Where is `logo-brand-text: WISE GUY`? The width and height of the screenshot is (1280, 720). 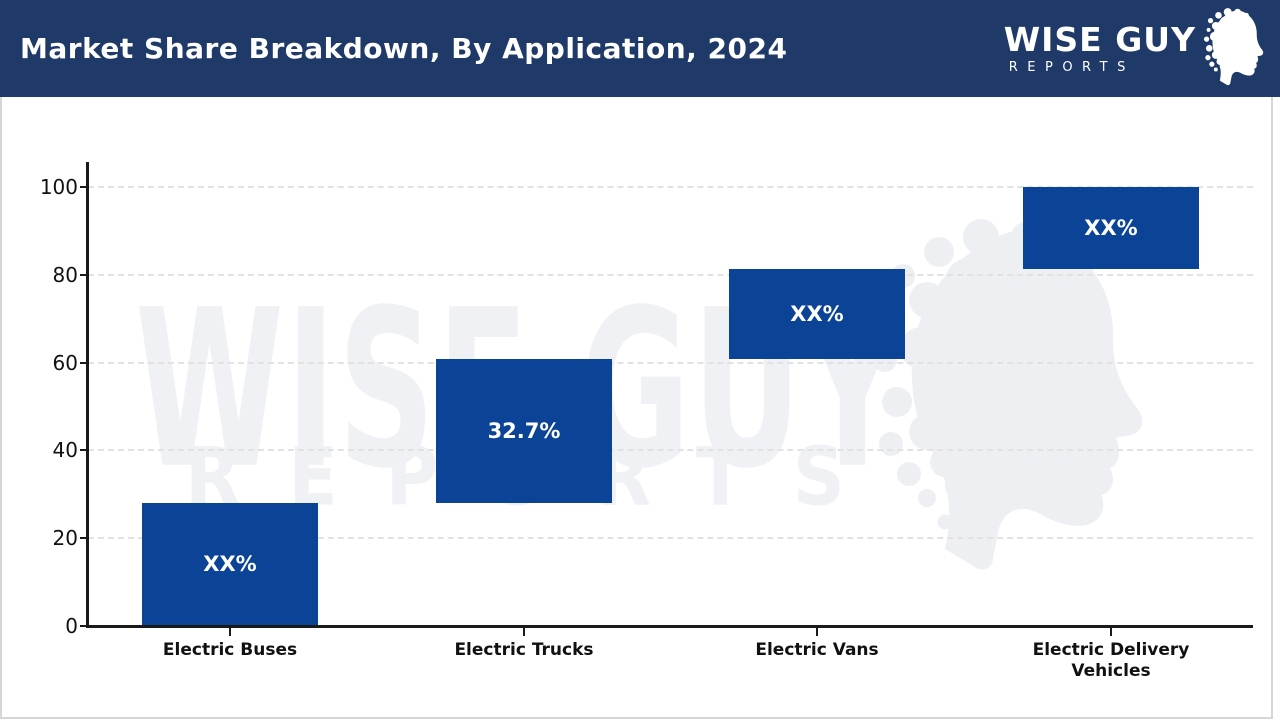 logo-brand-text: WISE GUY is located at coordinates (1099, 39).